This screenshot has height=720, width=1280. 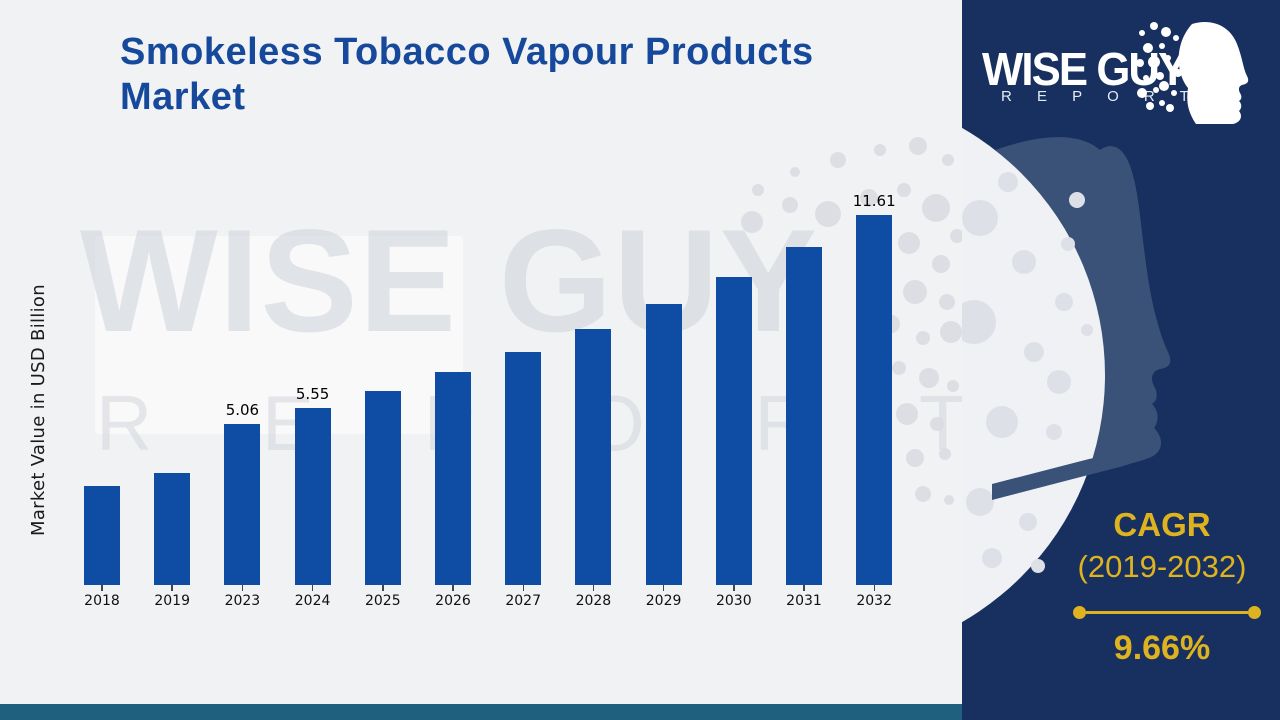 I want to click on cagr-value: 9.66%, so click(x=1162, y=648).